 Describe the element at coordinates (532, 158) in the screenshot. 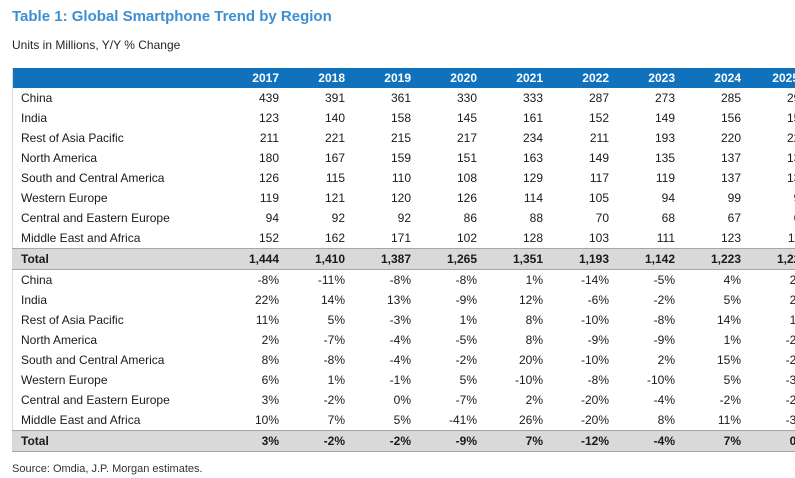

I see `value-cell: 163` at that location.